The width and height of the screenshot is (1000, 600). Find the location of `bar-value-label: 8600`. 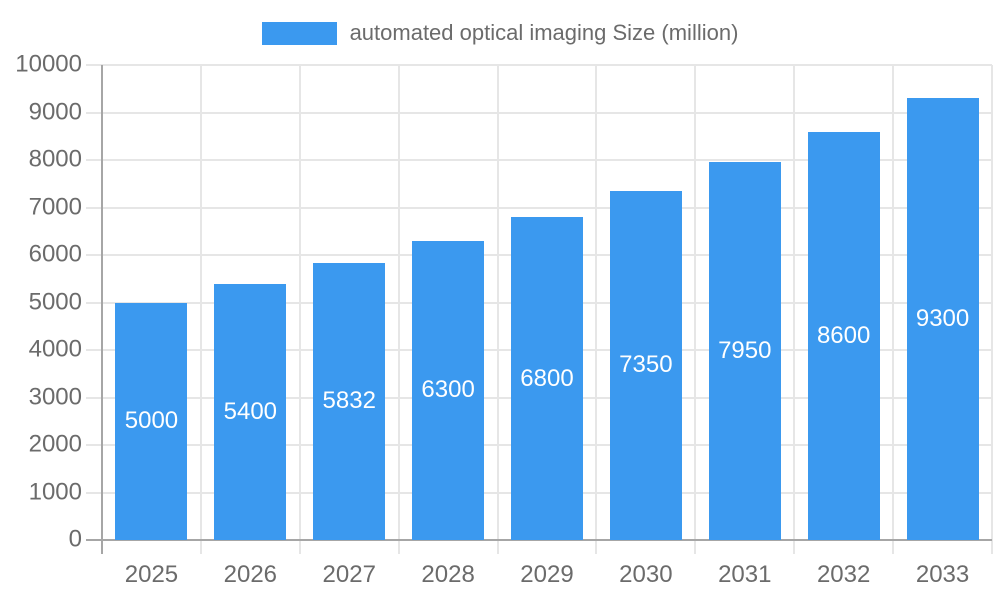

bar-value-label: 8600 is located at coordinates (843, 335).